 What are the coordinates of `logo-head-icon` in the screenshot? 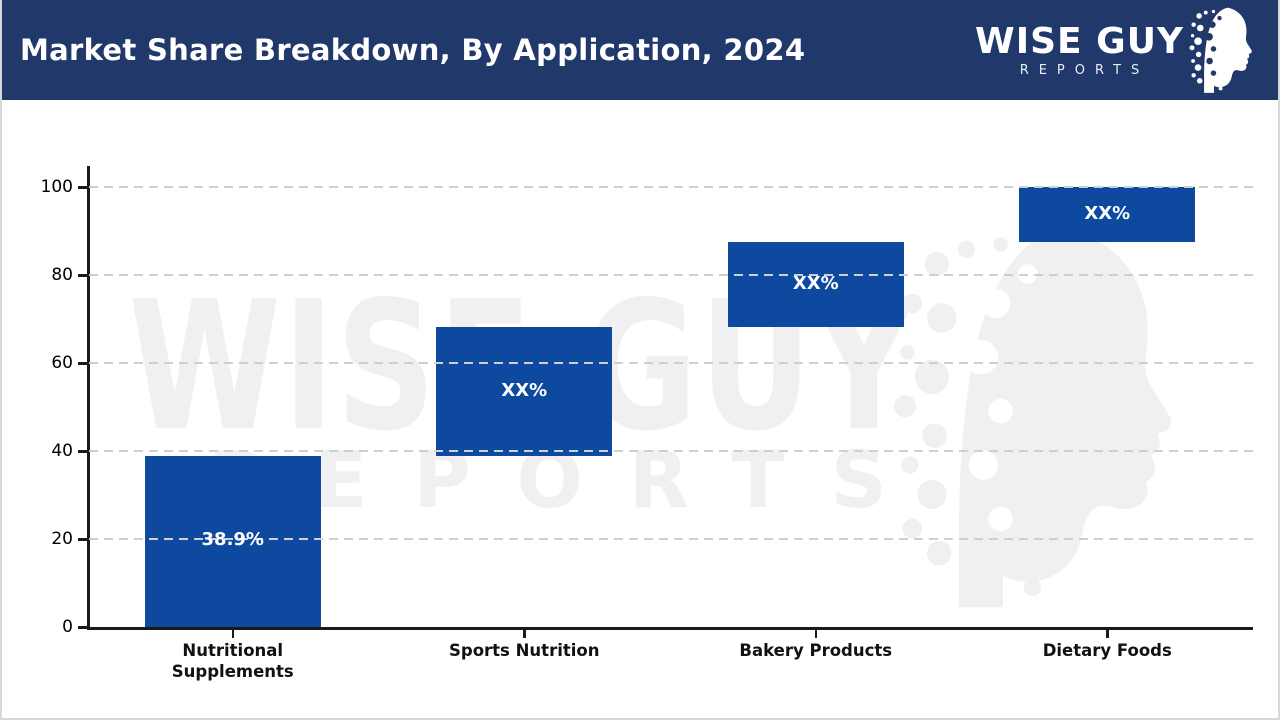 It's located at (1225, 50).